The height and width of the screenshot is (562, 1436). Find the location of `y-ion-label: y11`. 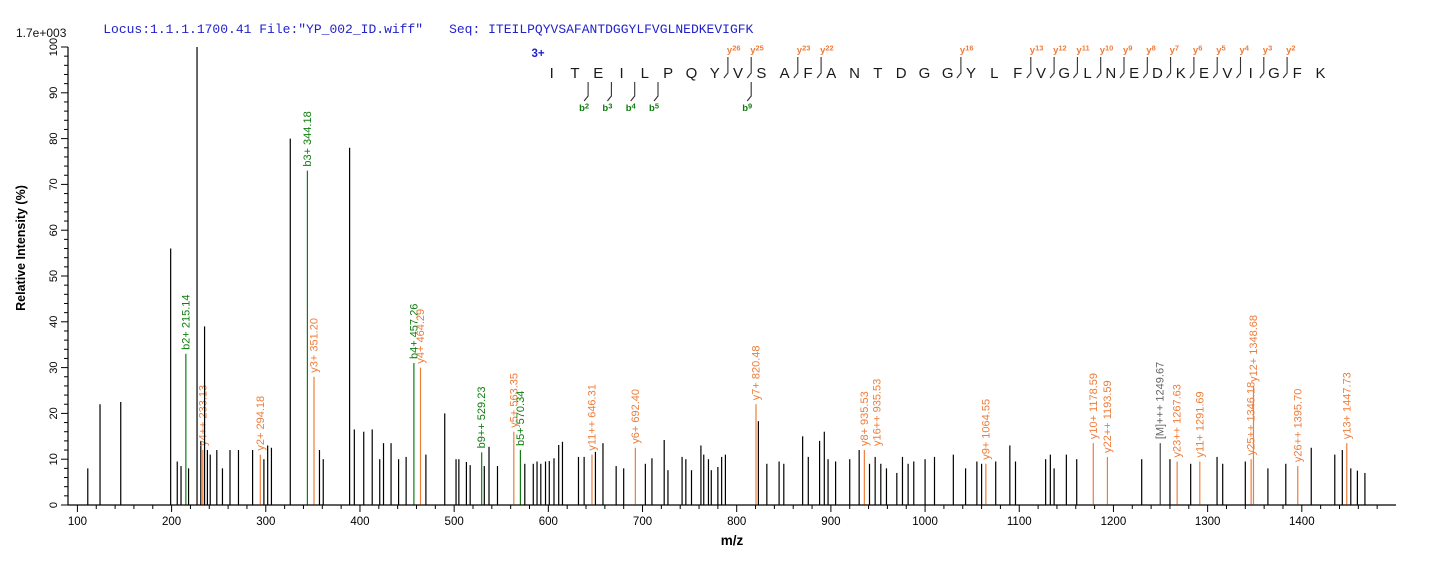

y-ion-label: y11 is located at coordinates (1082, 50).